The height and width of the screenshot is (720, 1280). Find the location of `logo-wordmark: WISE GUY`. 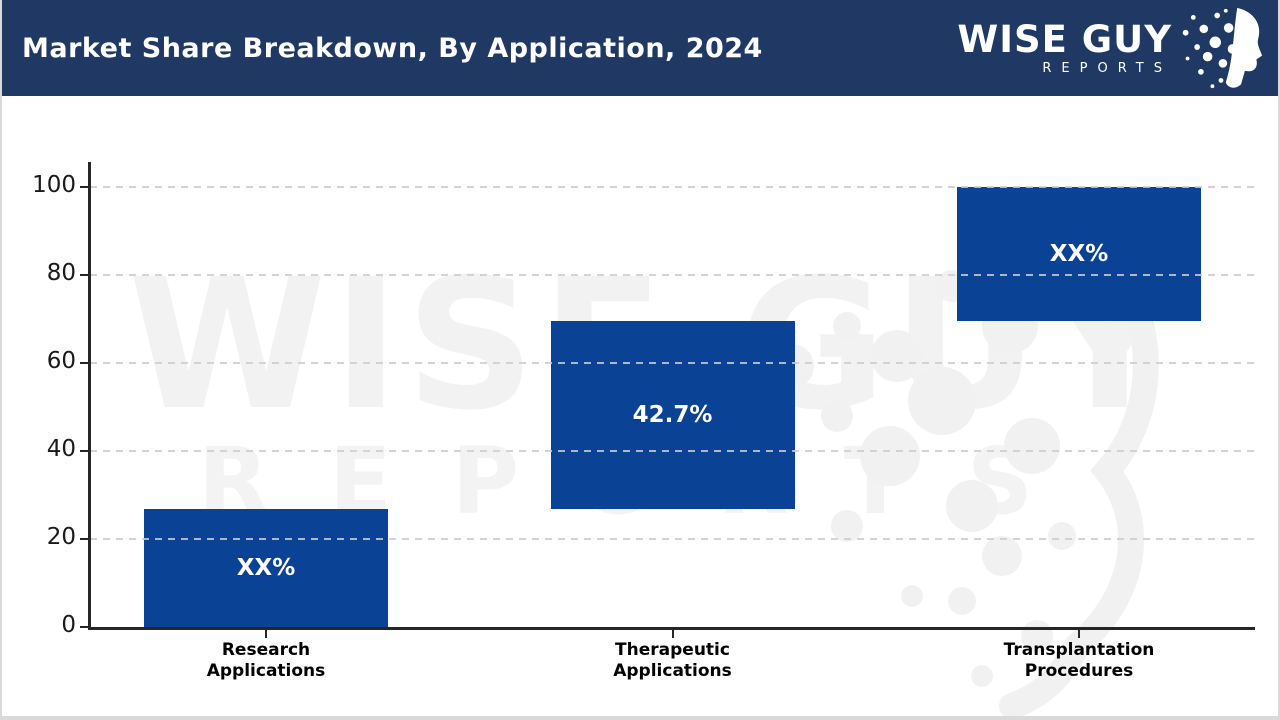

logo-wordmark: WISE GUY is located at coordinates (1064, 39).